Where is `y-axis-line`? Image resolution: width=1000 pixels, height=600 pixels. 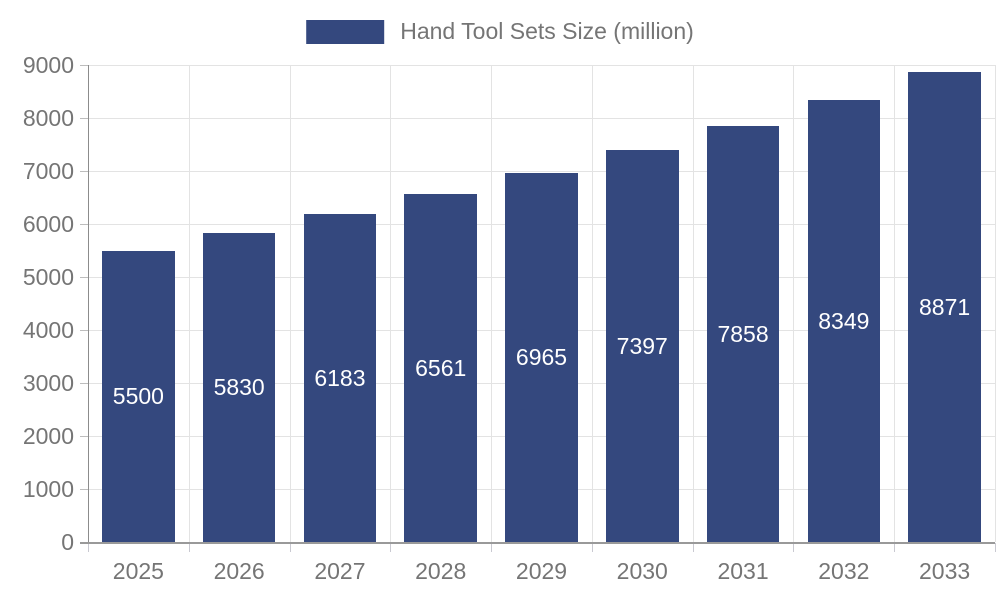 y-axis-line is located at coordinates (88, 304).